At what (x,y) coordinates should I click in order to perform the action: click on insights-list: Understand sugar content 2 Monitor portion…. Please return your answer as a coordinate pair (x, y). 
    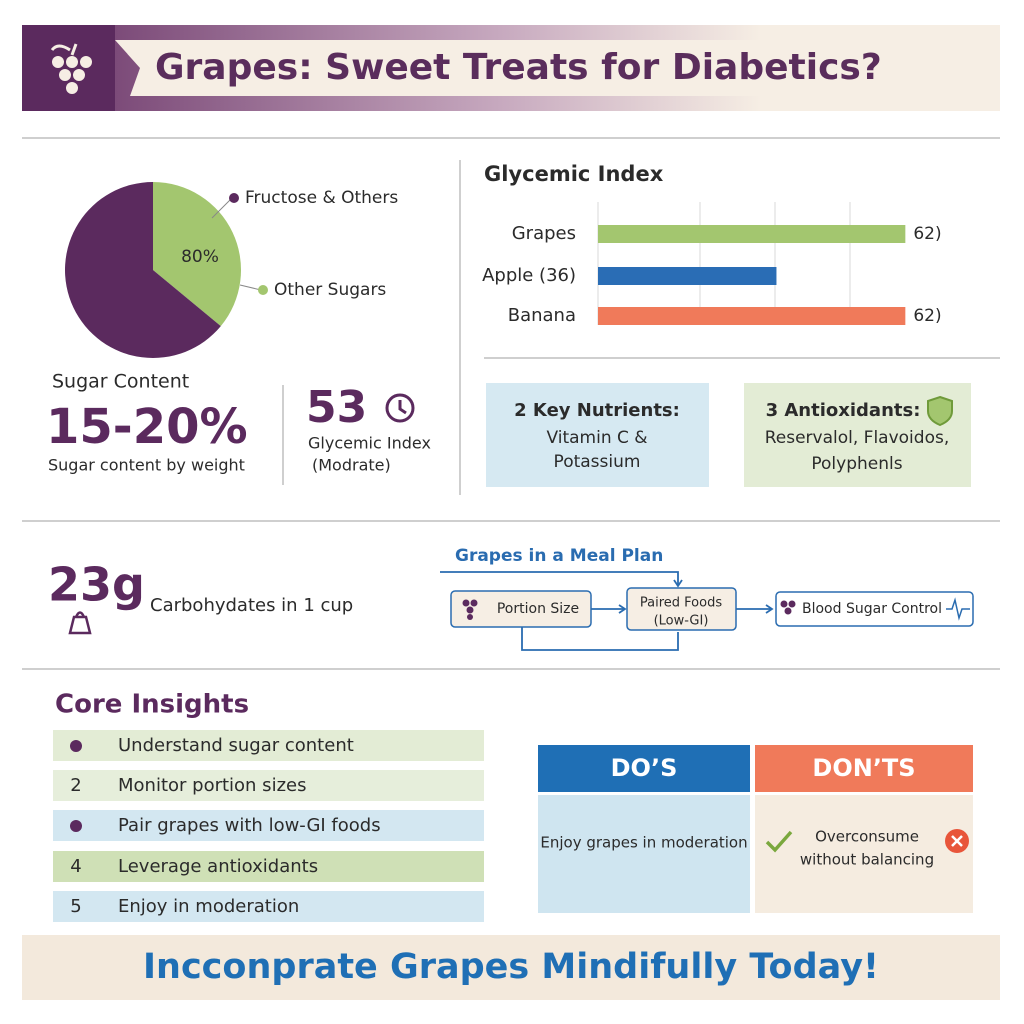
    Looking at the image, I should click on (268, 826).